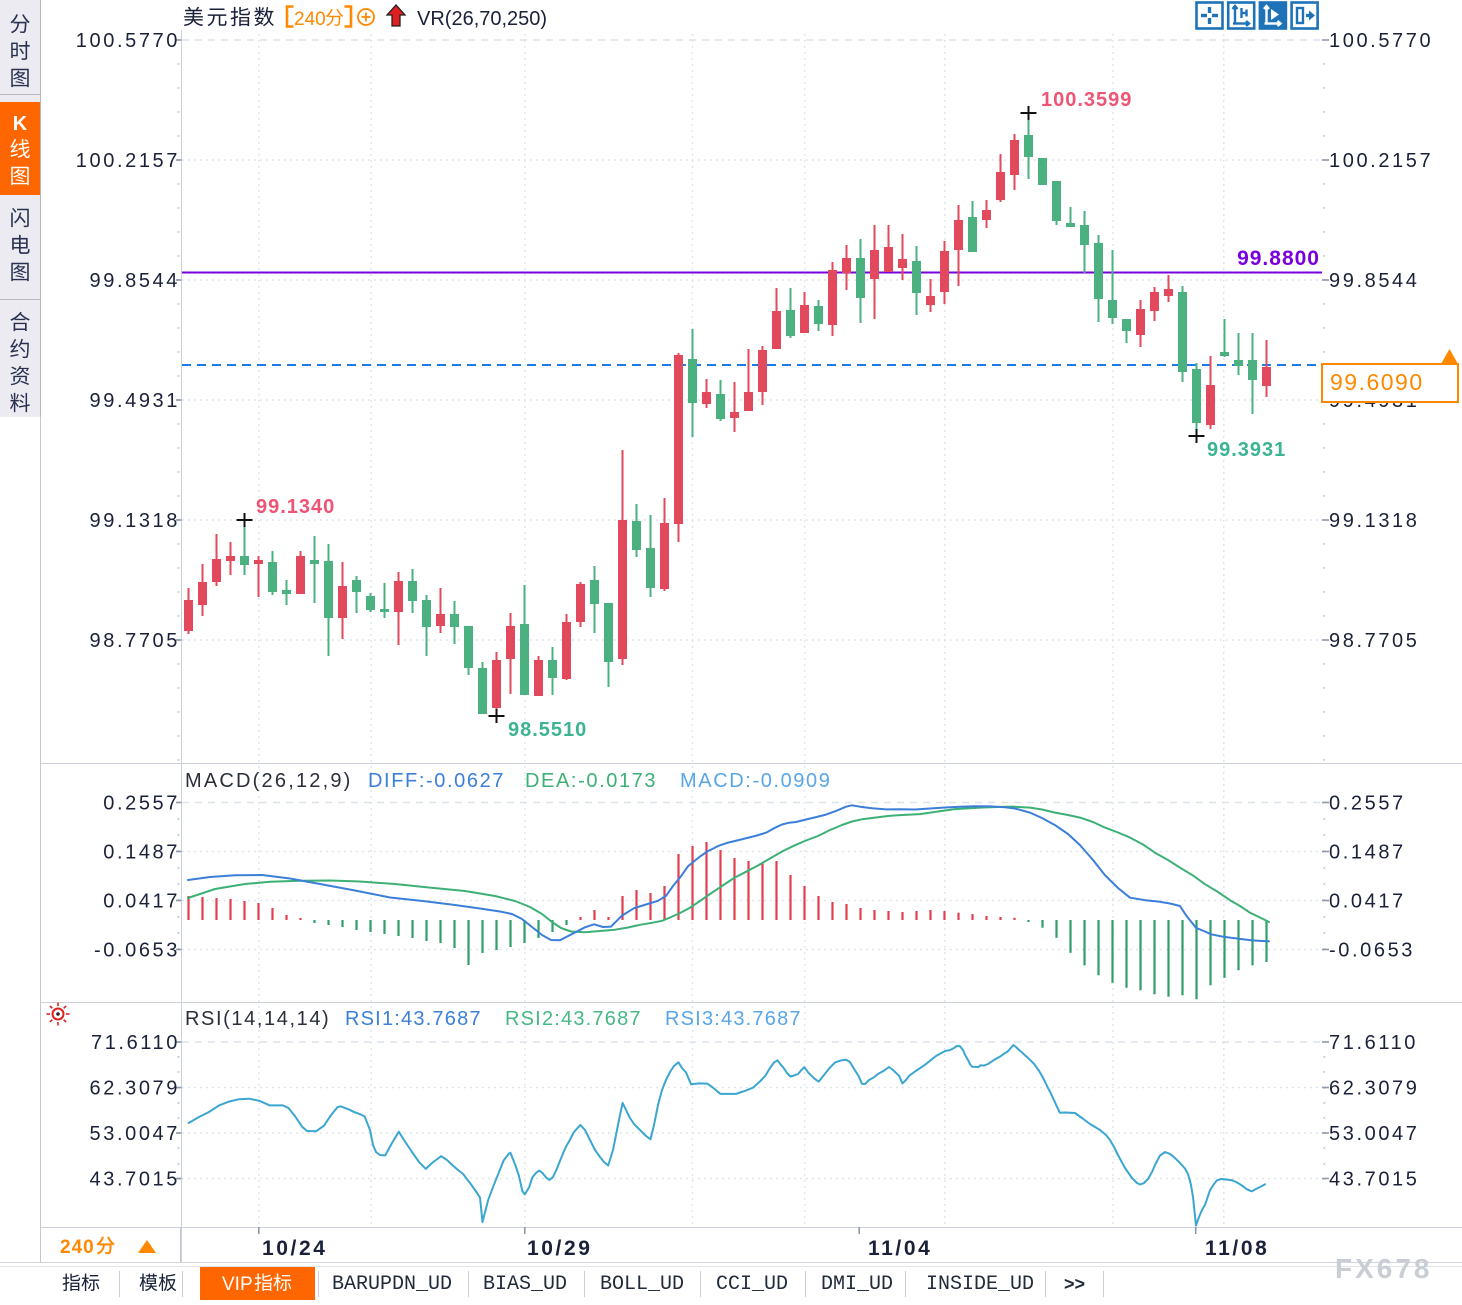  What do you see at coordinates (560, 1248) in the screenshot?
I see `svg-text: 10/29` at bounding box center [560, 1248].